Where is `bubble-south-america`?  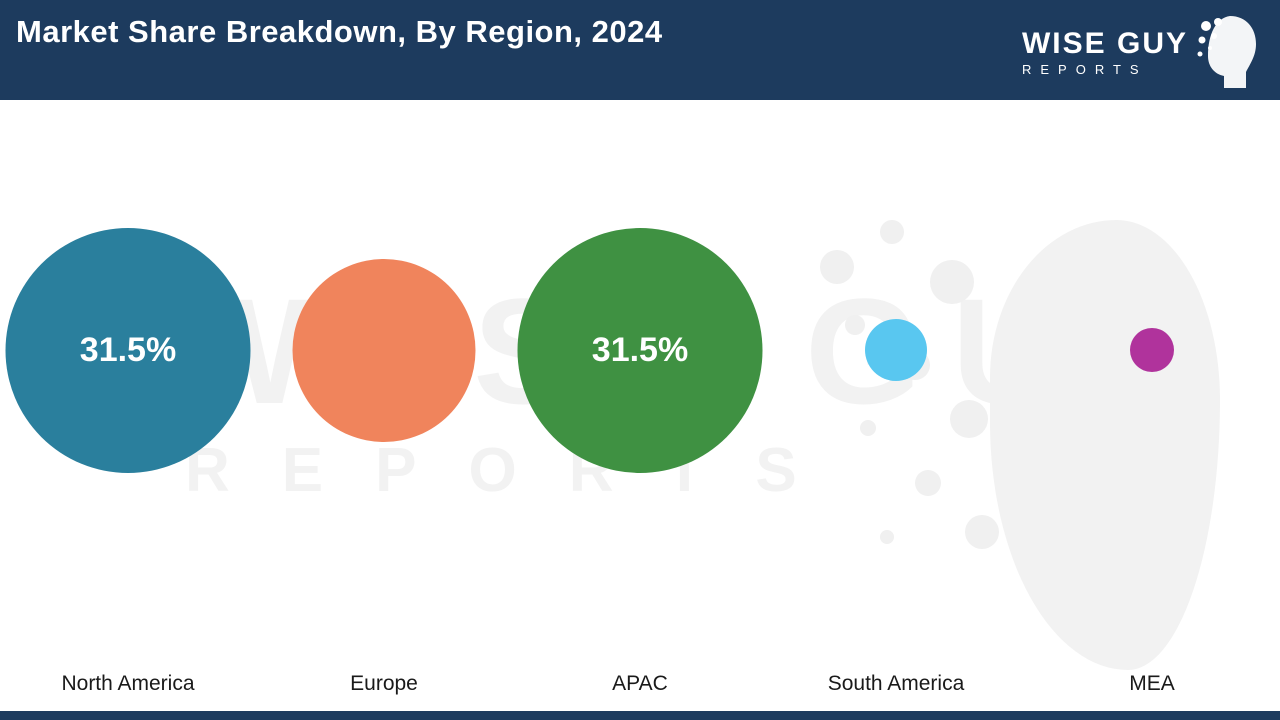 bubble-south-america is located at coordinates (896, 350).